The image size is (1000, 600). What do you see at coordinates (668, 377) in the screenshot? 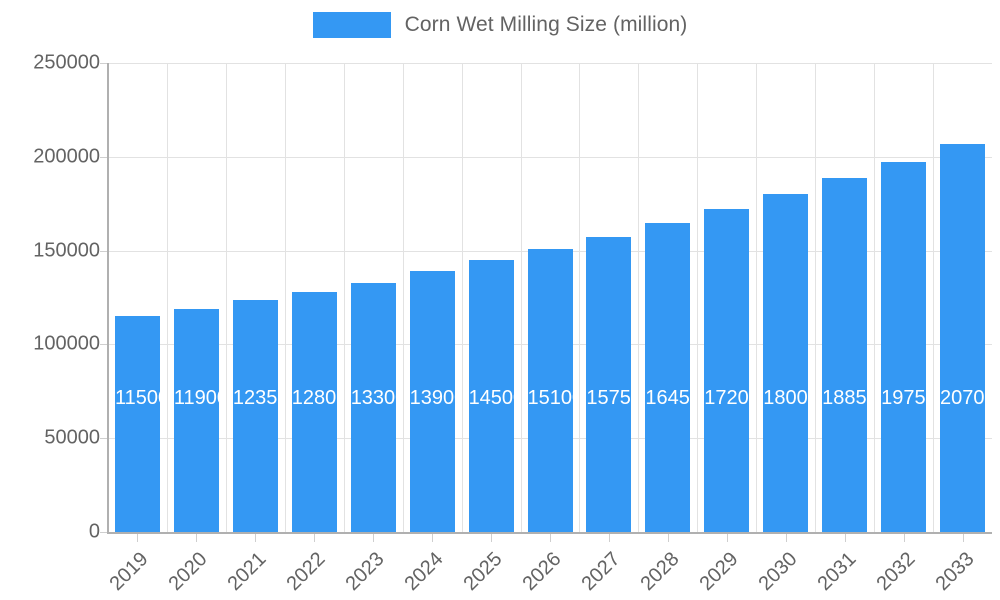
I see `bar: 164500` at bounding box center [668, 377].